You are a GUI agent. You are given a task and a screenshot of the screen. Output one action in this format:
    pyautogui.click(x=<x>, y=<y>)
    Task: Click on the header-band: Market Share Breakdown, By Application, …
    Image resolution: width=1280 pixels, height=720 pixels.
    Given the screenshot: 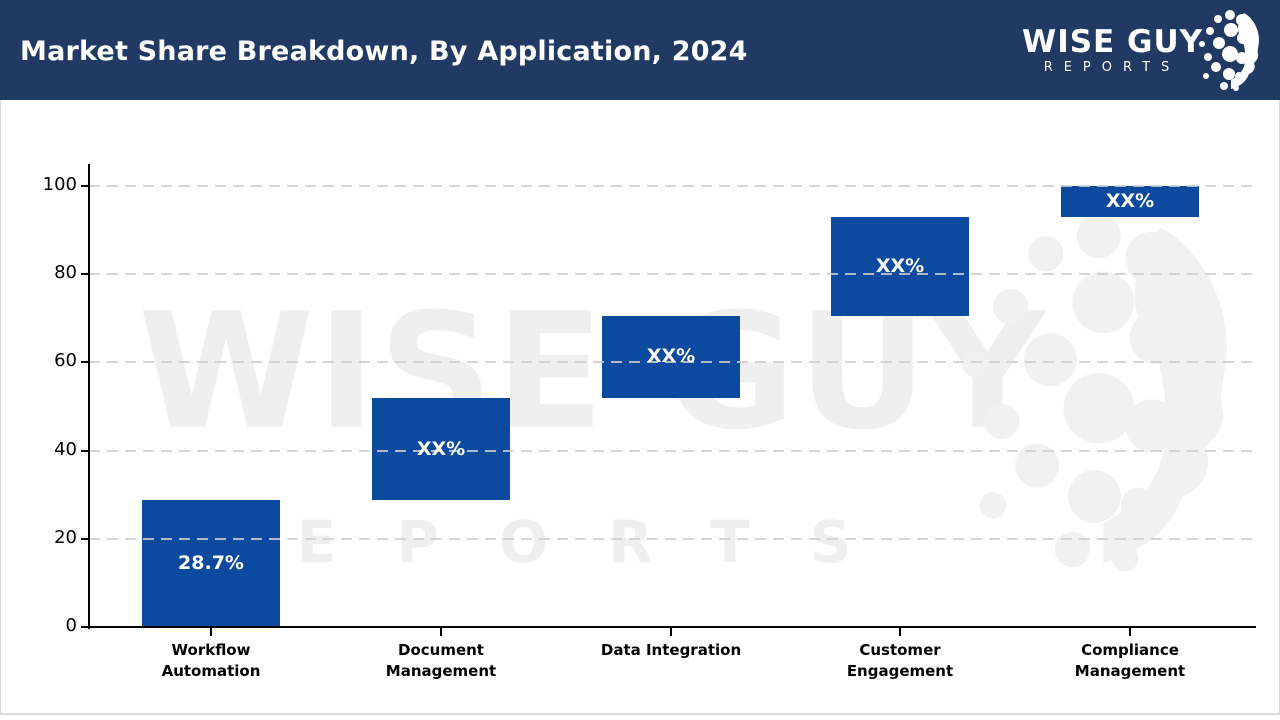 What is the action you would take?
    pyautogui.click(x=640, y=50)
    